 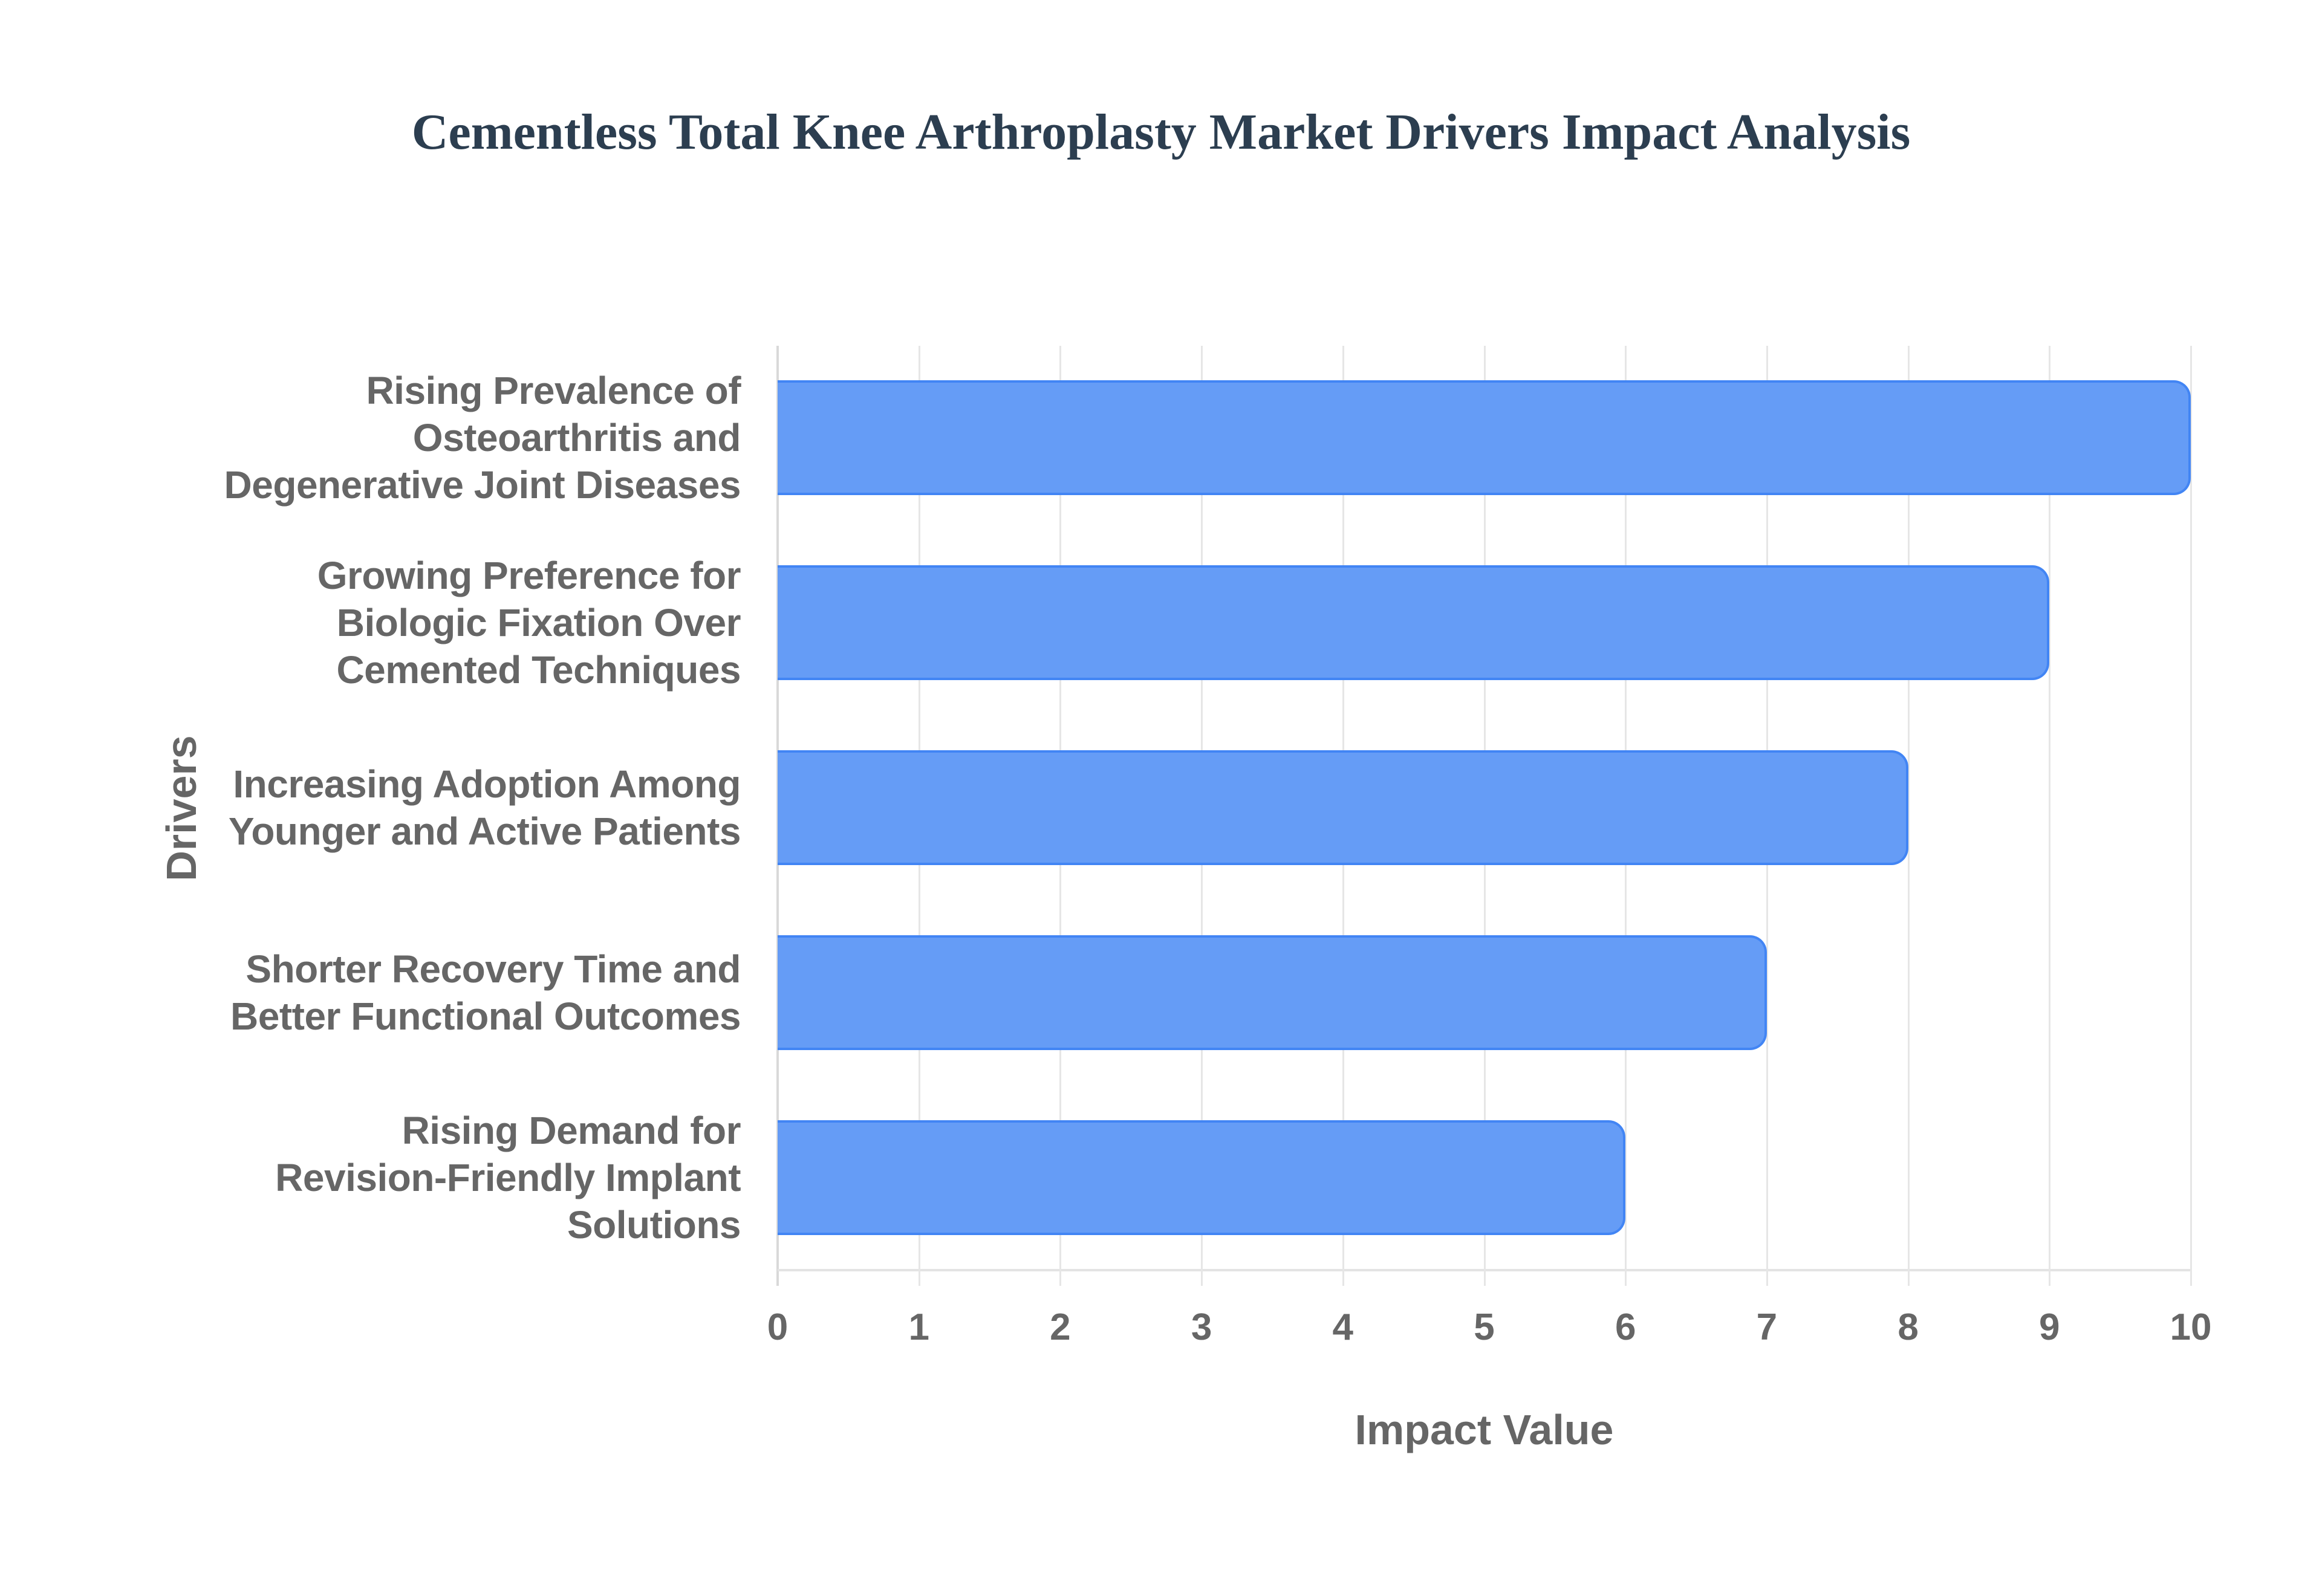 I want to click on x-tick-label: 8, so click(x=1909, y=1327).